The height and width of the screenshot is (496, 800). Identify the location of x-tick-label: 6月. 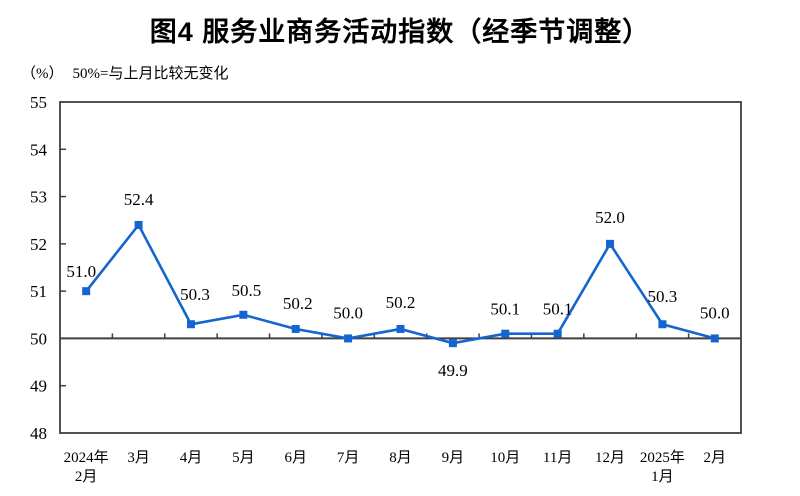
(295, 458).